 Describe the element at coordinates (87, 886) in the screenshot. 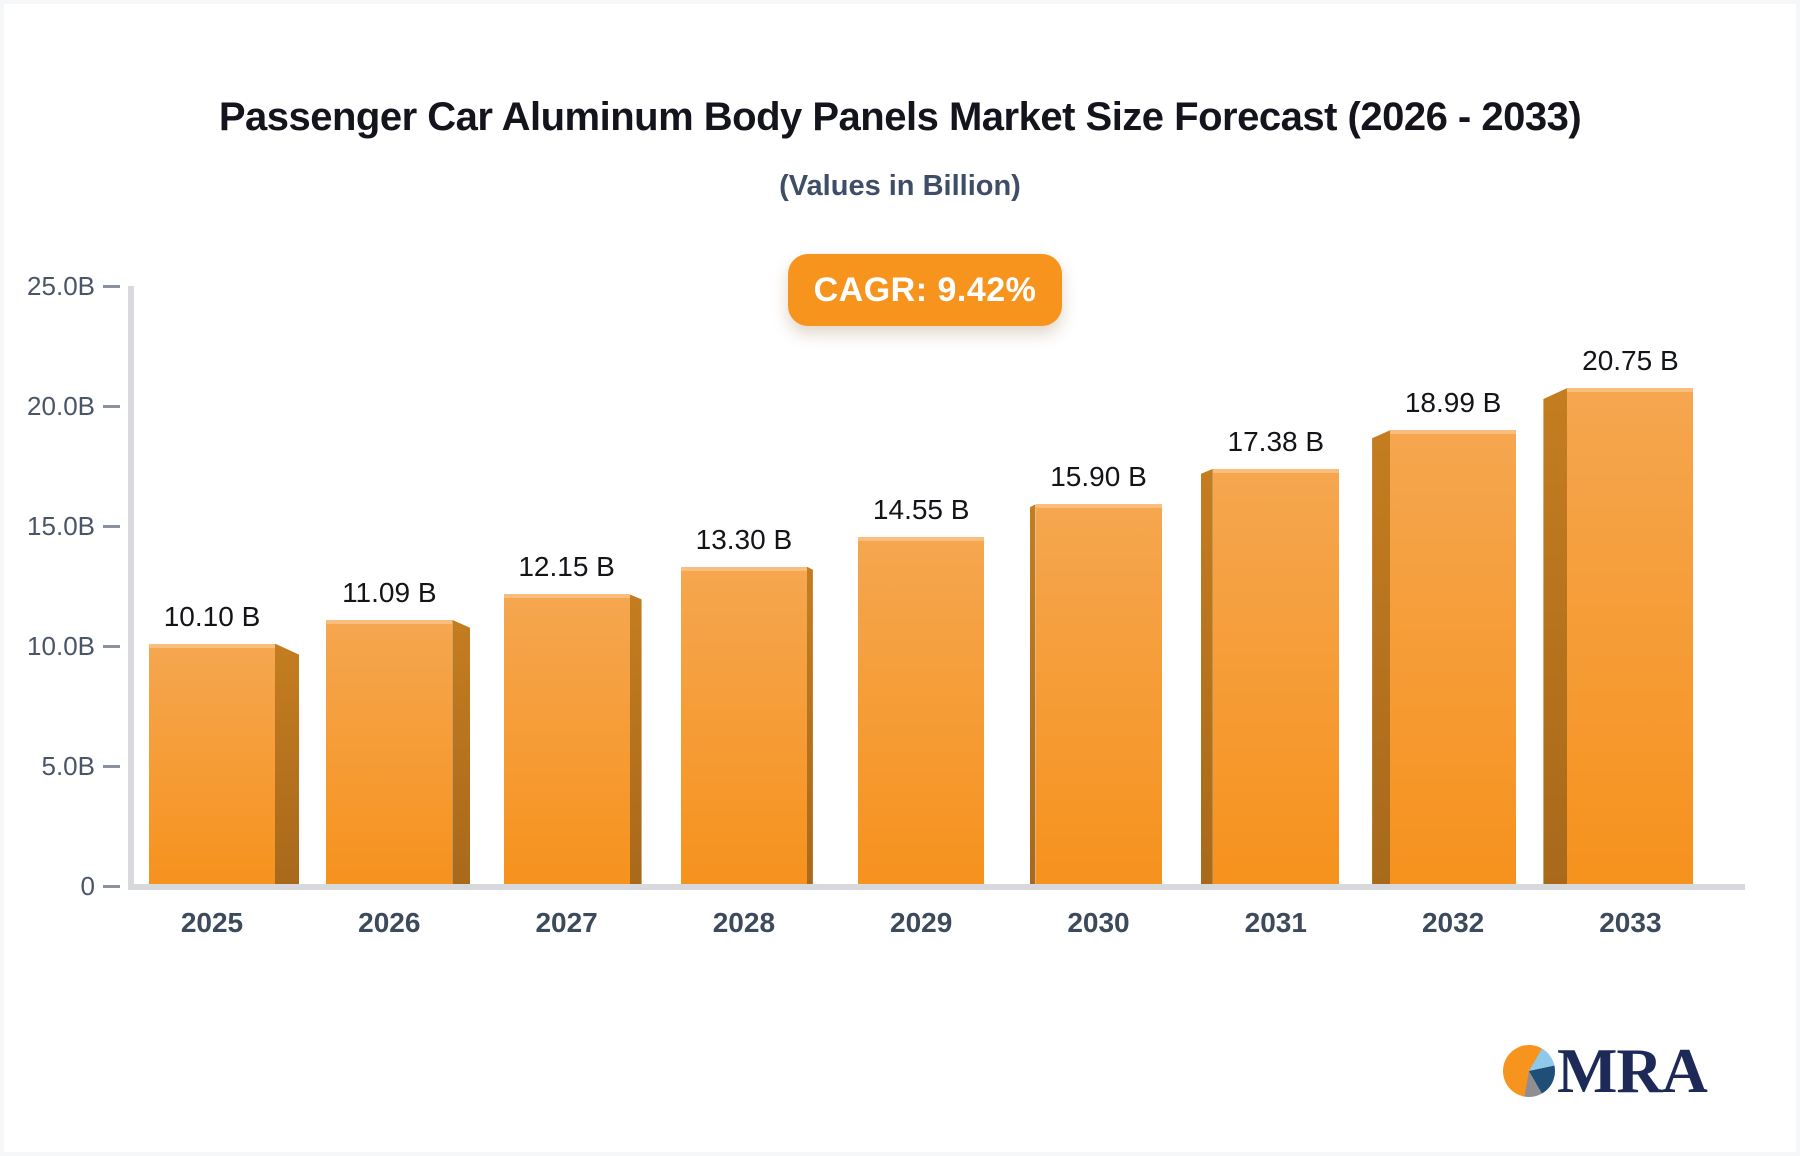

I see `y-tick-label: 0` at that location.